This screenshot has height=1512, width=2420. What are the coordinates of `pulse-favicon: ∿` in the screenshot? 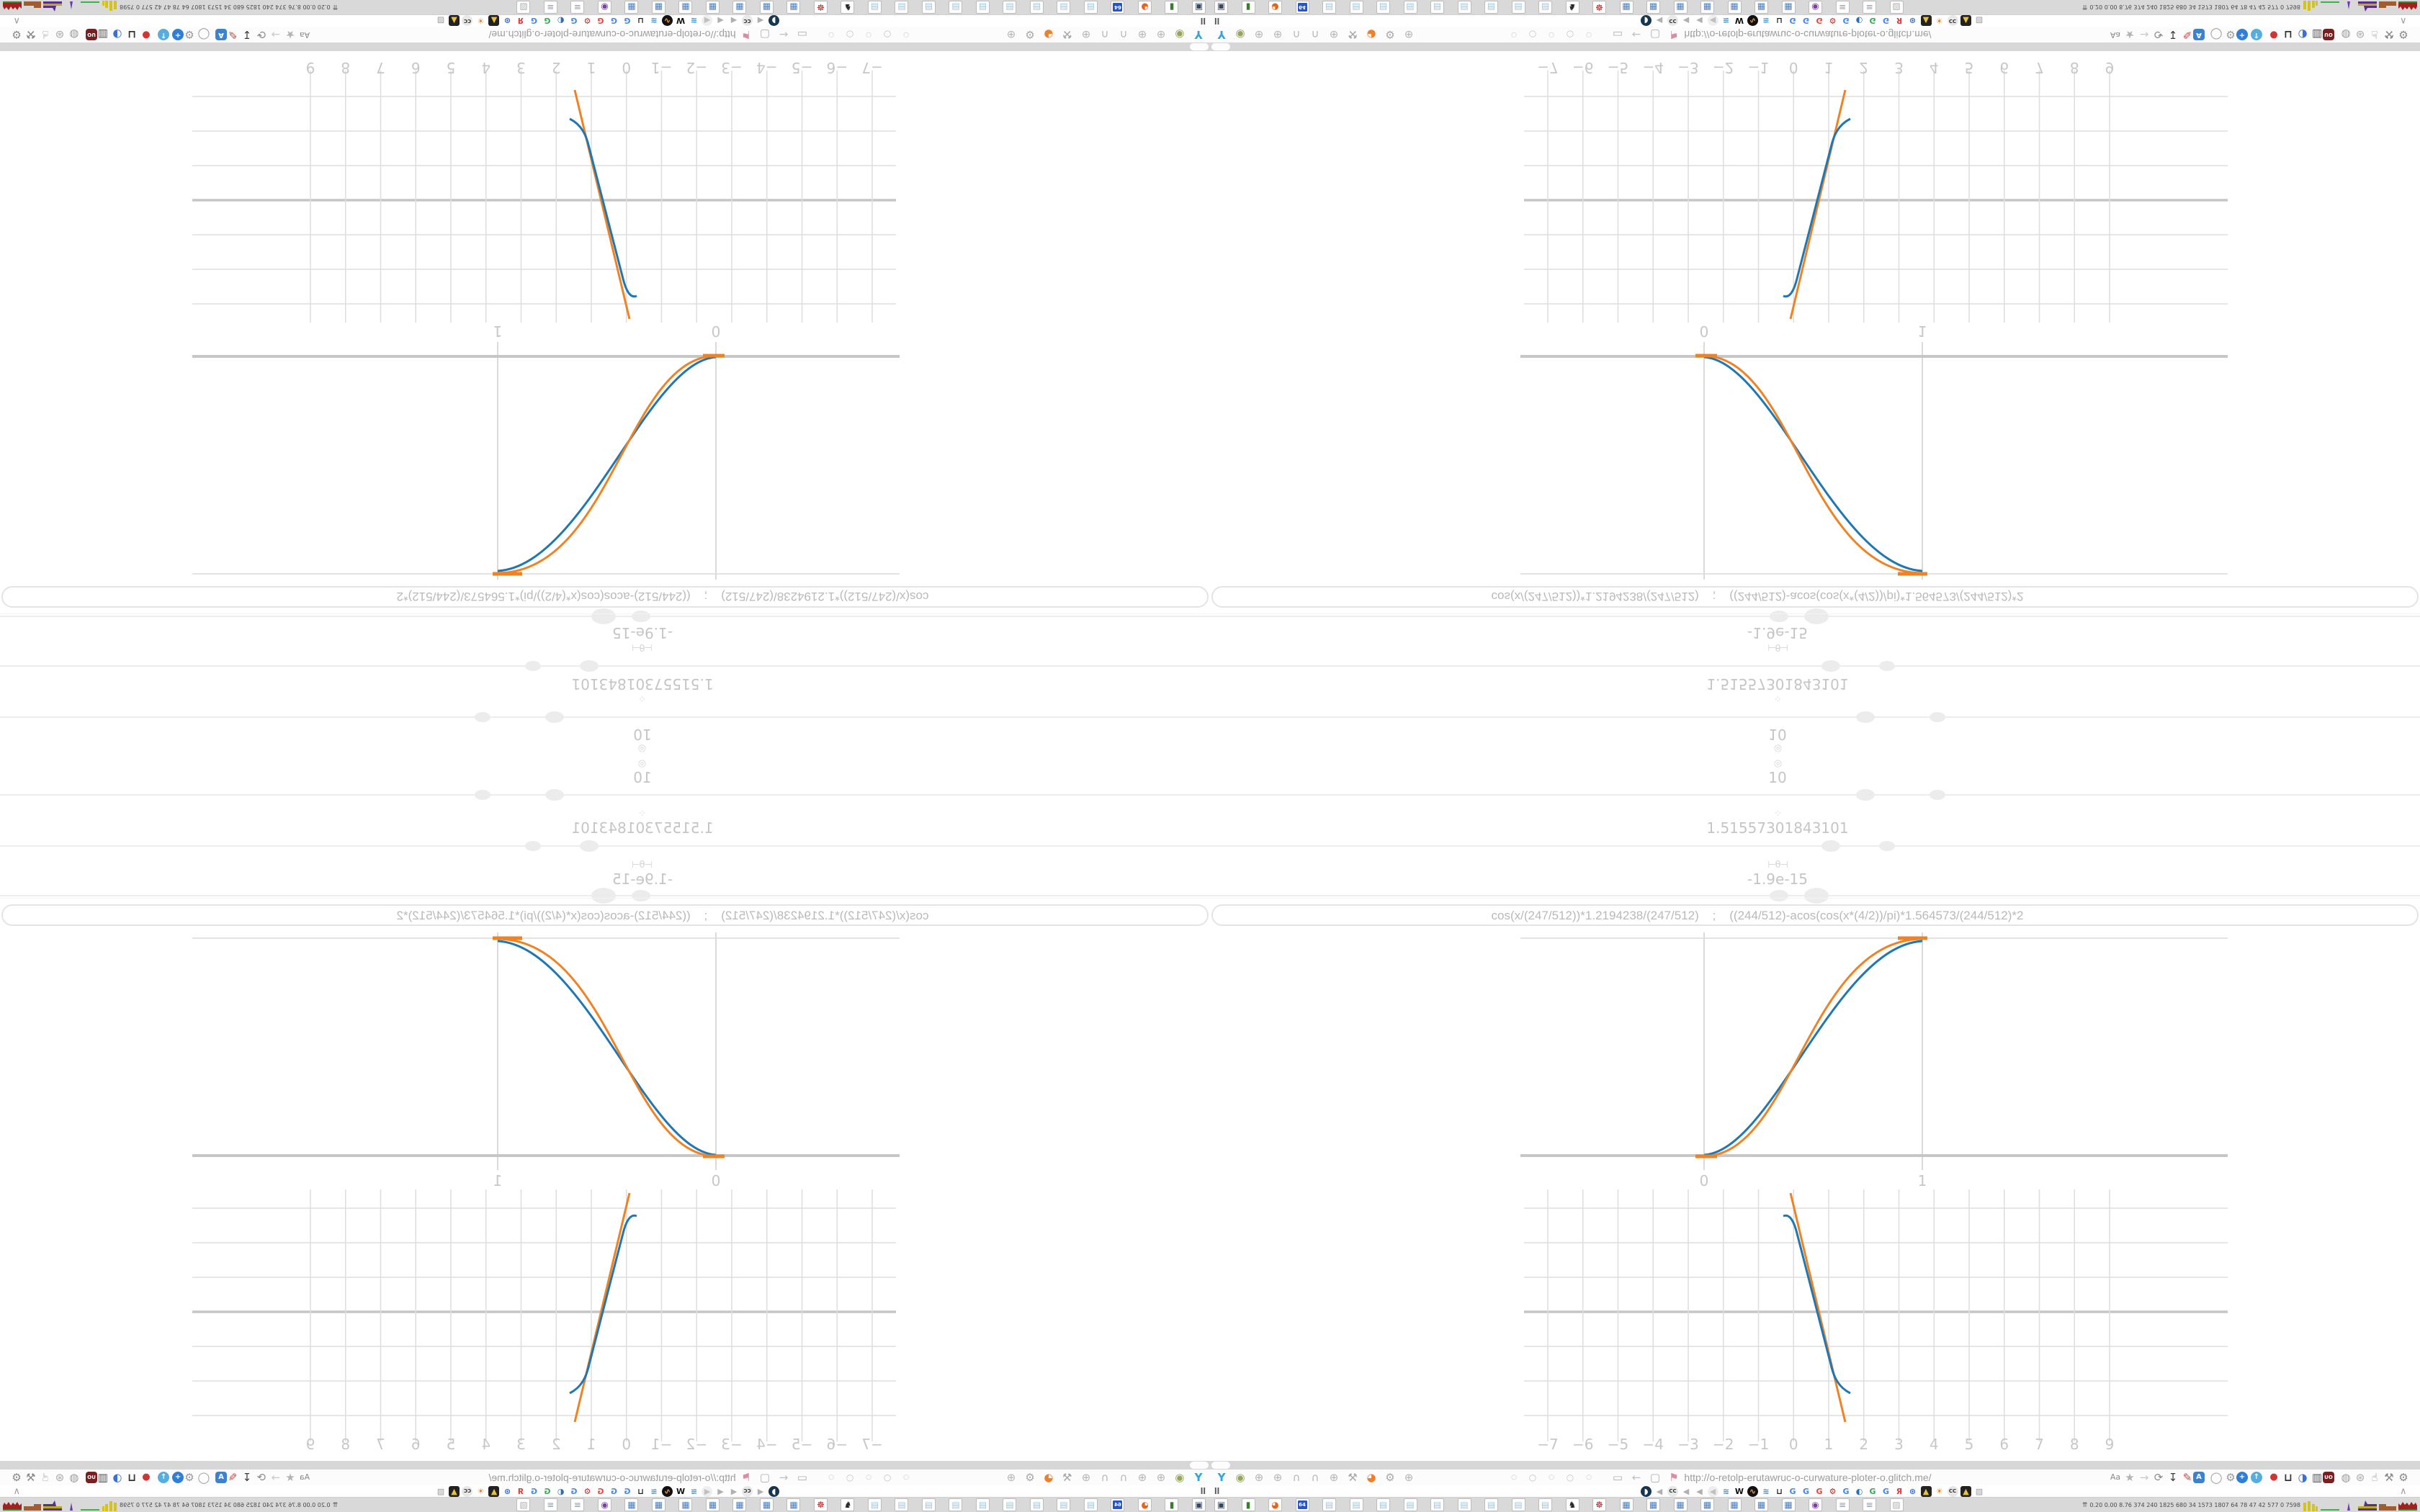 It's located at (667, 1491).